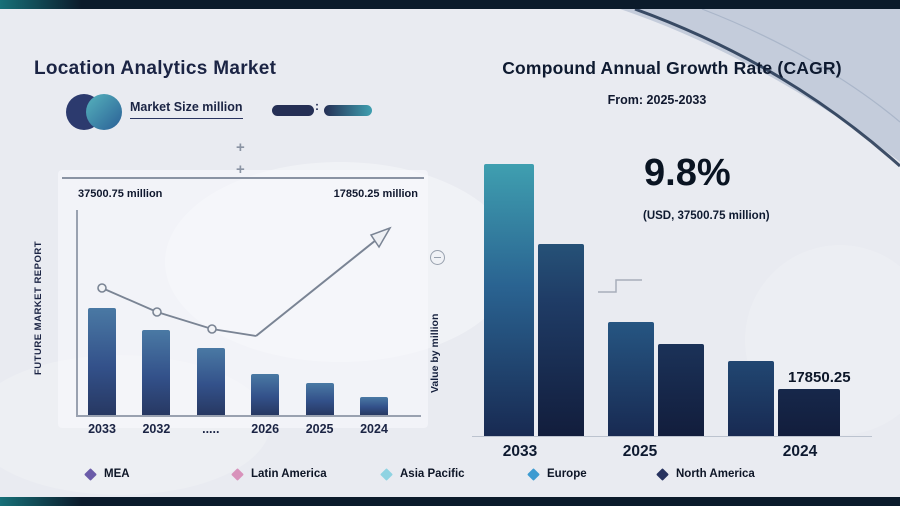  Describe the element at coordinates (120, 194) in the screenshot. I see `annotation-start-value: 37500.75 million` at that location.